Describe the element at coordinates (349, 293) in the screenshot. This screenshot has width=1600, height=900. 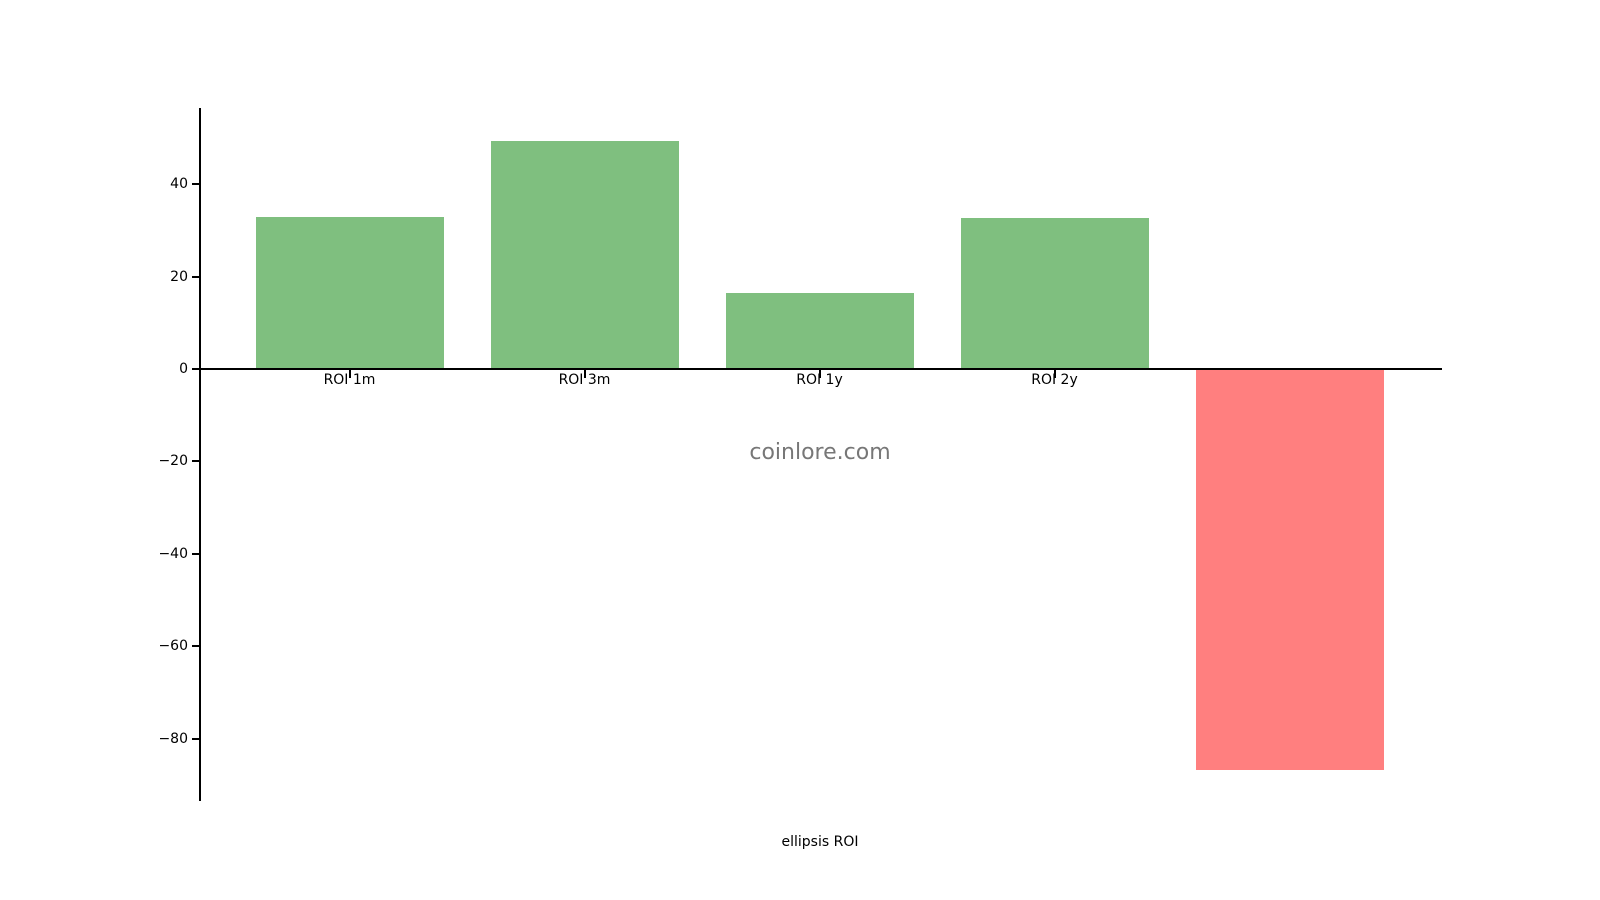
I see `bar-roi-1m` at that location.